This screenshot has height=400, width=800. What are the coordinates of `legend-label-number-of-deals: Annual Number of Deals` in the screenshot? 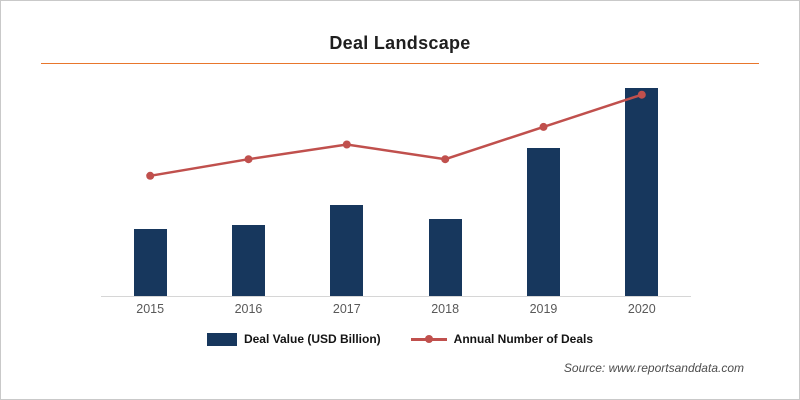 It's located at (523, 339).